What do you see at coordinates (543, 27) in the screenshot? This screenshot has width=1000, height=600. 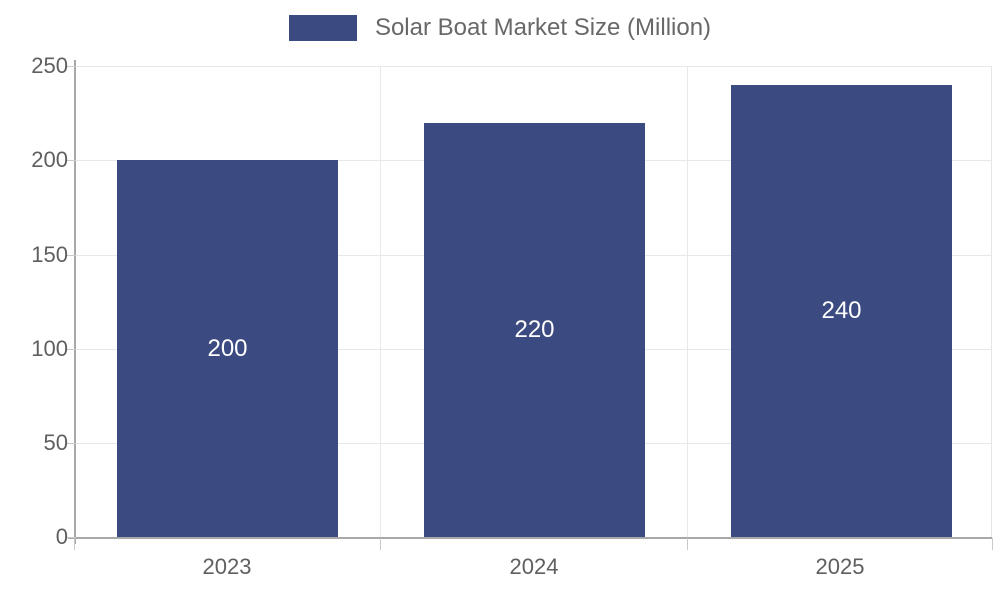 I see `legend-label: Solar Boat Market Size (Million)` at bounding box center [543, 27].